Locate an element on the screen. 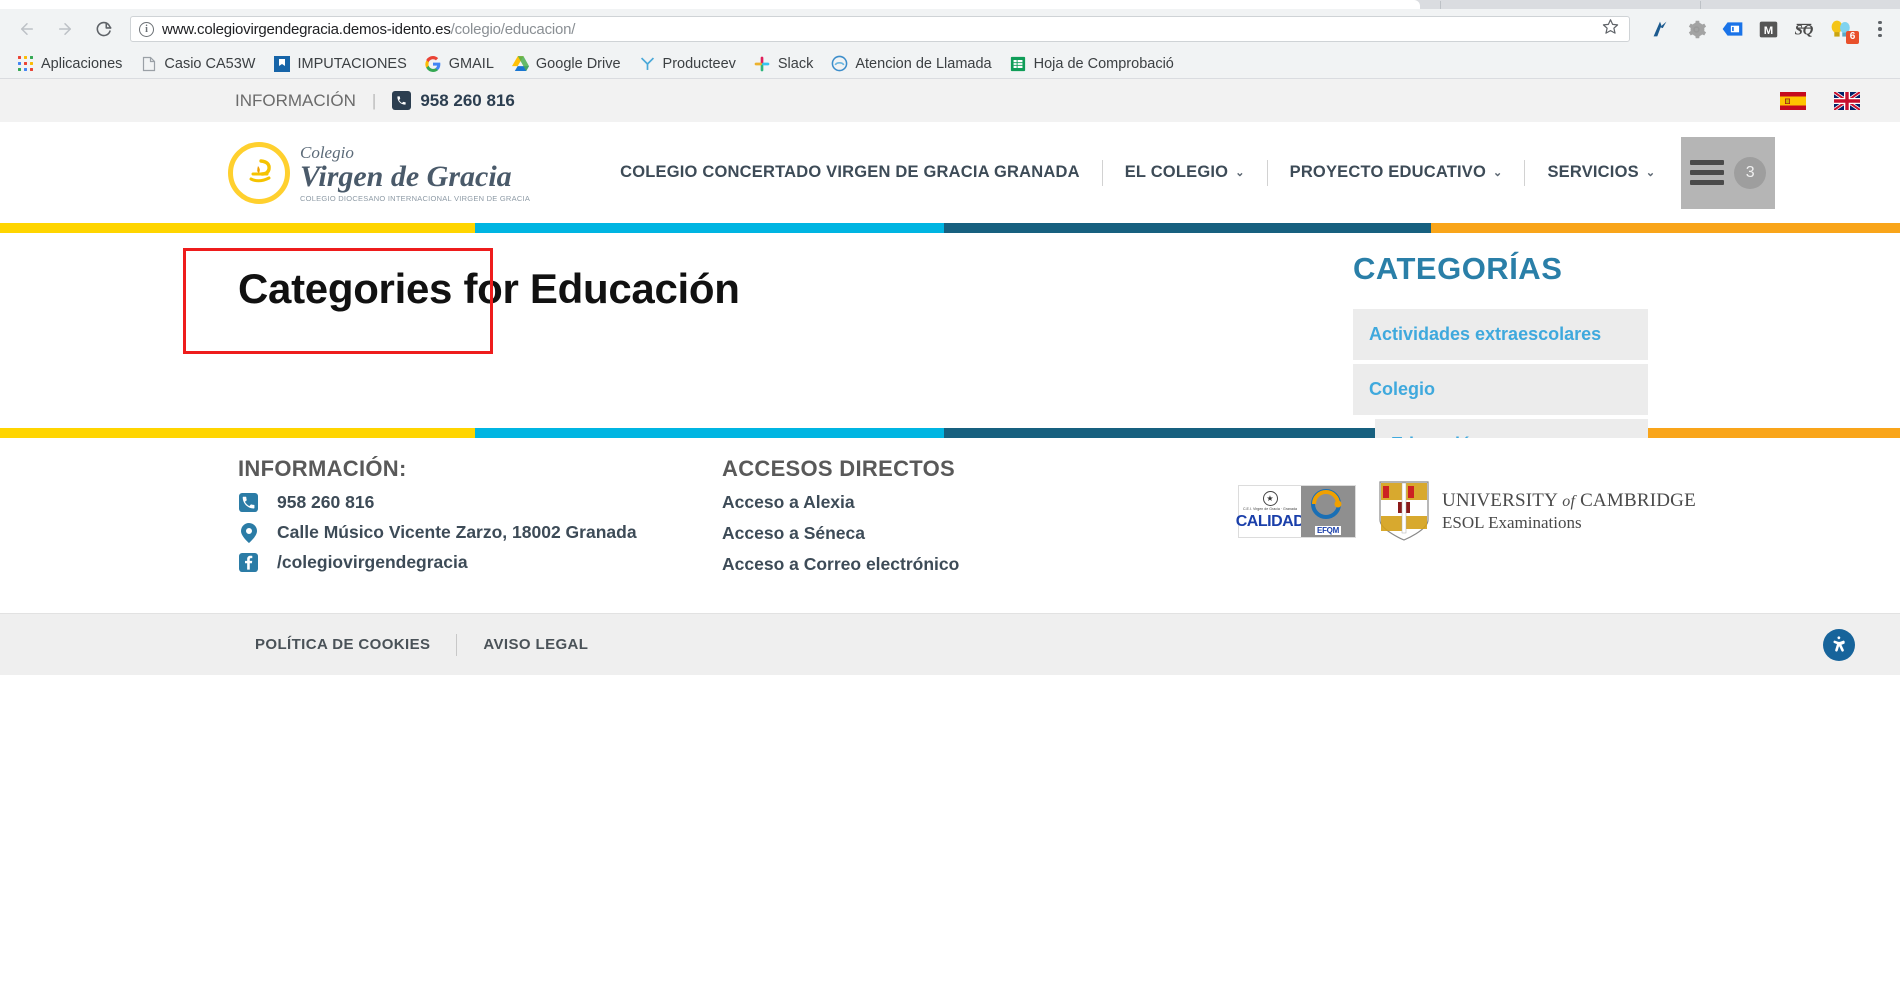 This screenshot has height=984, width=1900. site-info-icon: i is located at coordinates (146, 29).